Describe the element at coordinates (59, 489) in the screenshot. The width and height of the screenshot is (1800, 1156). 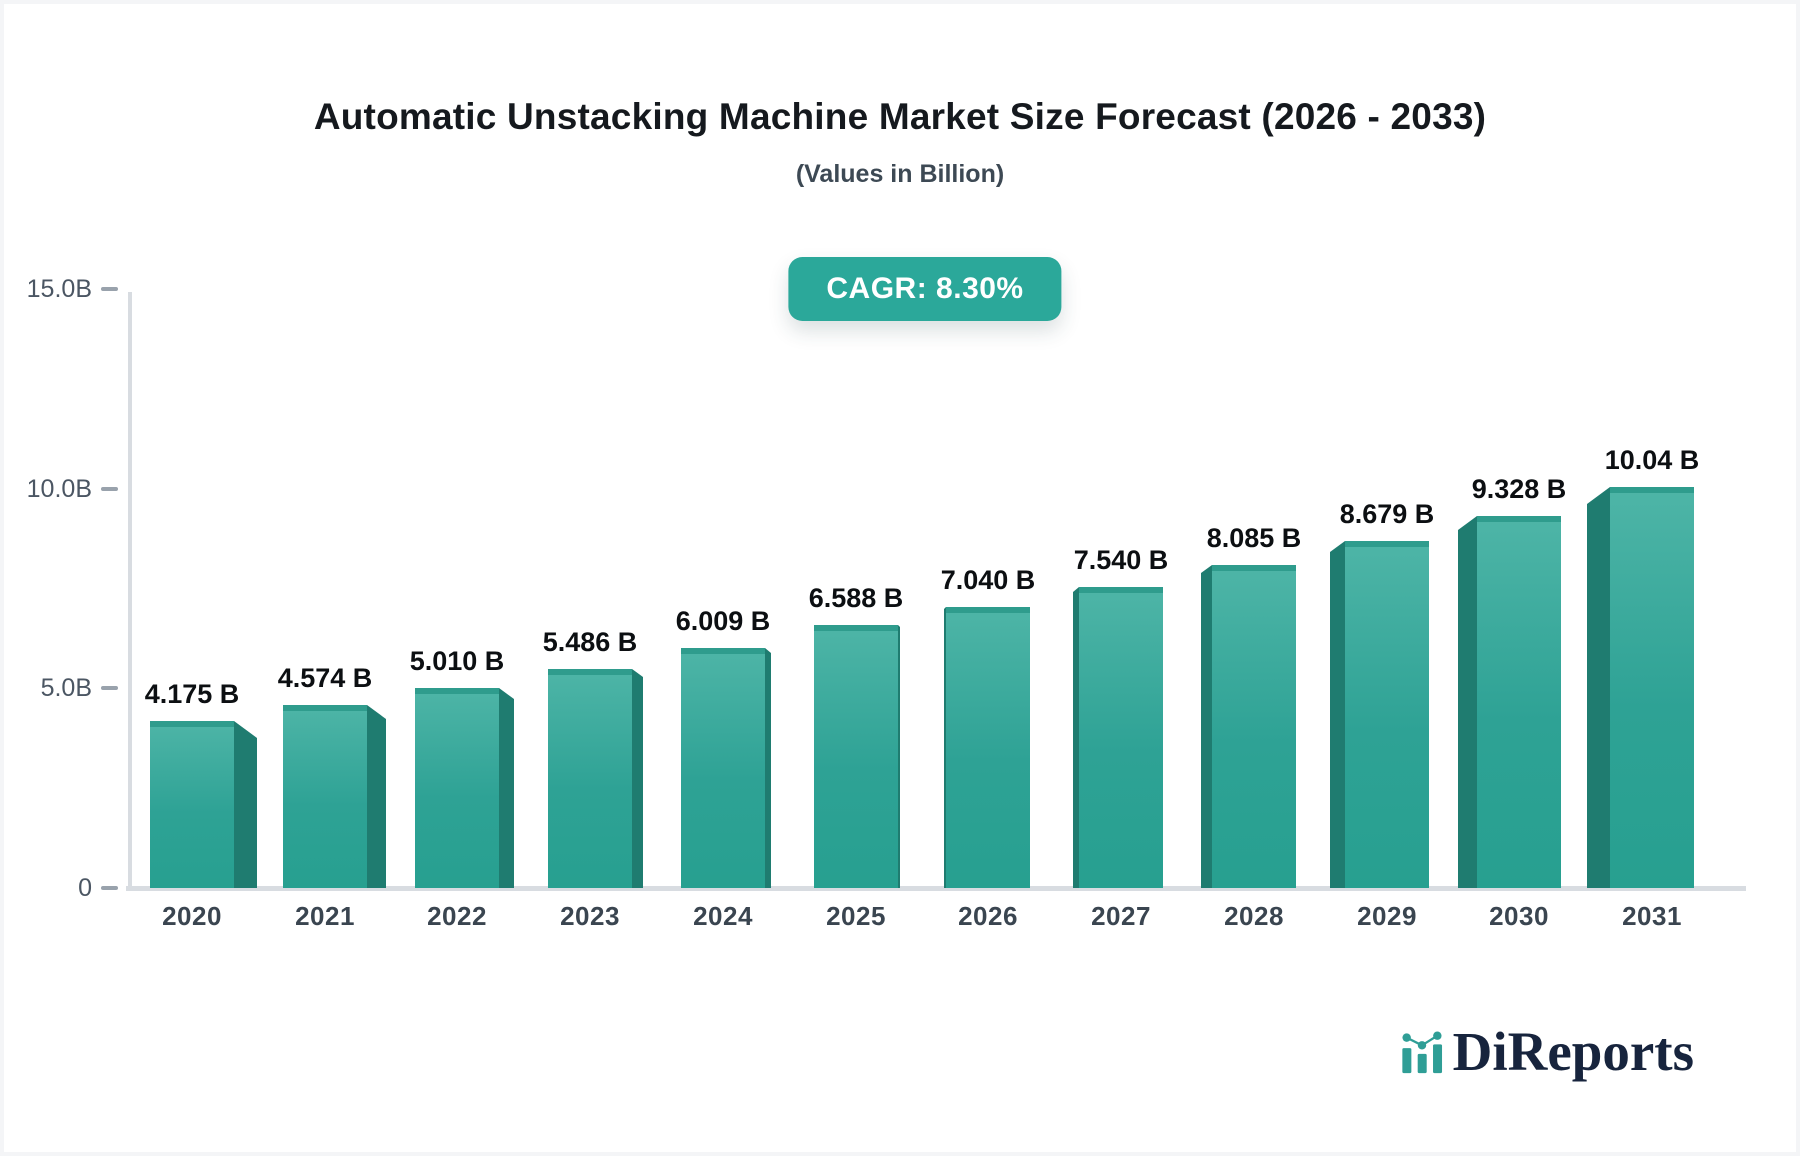
I see `y-tick-label: 10.0B` at that location.